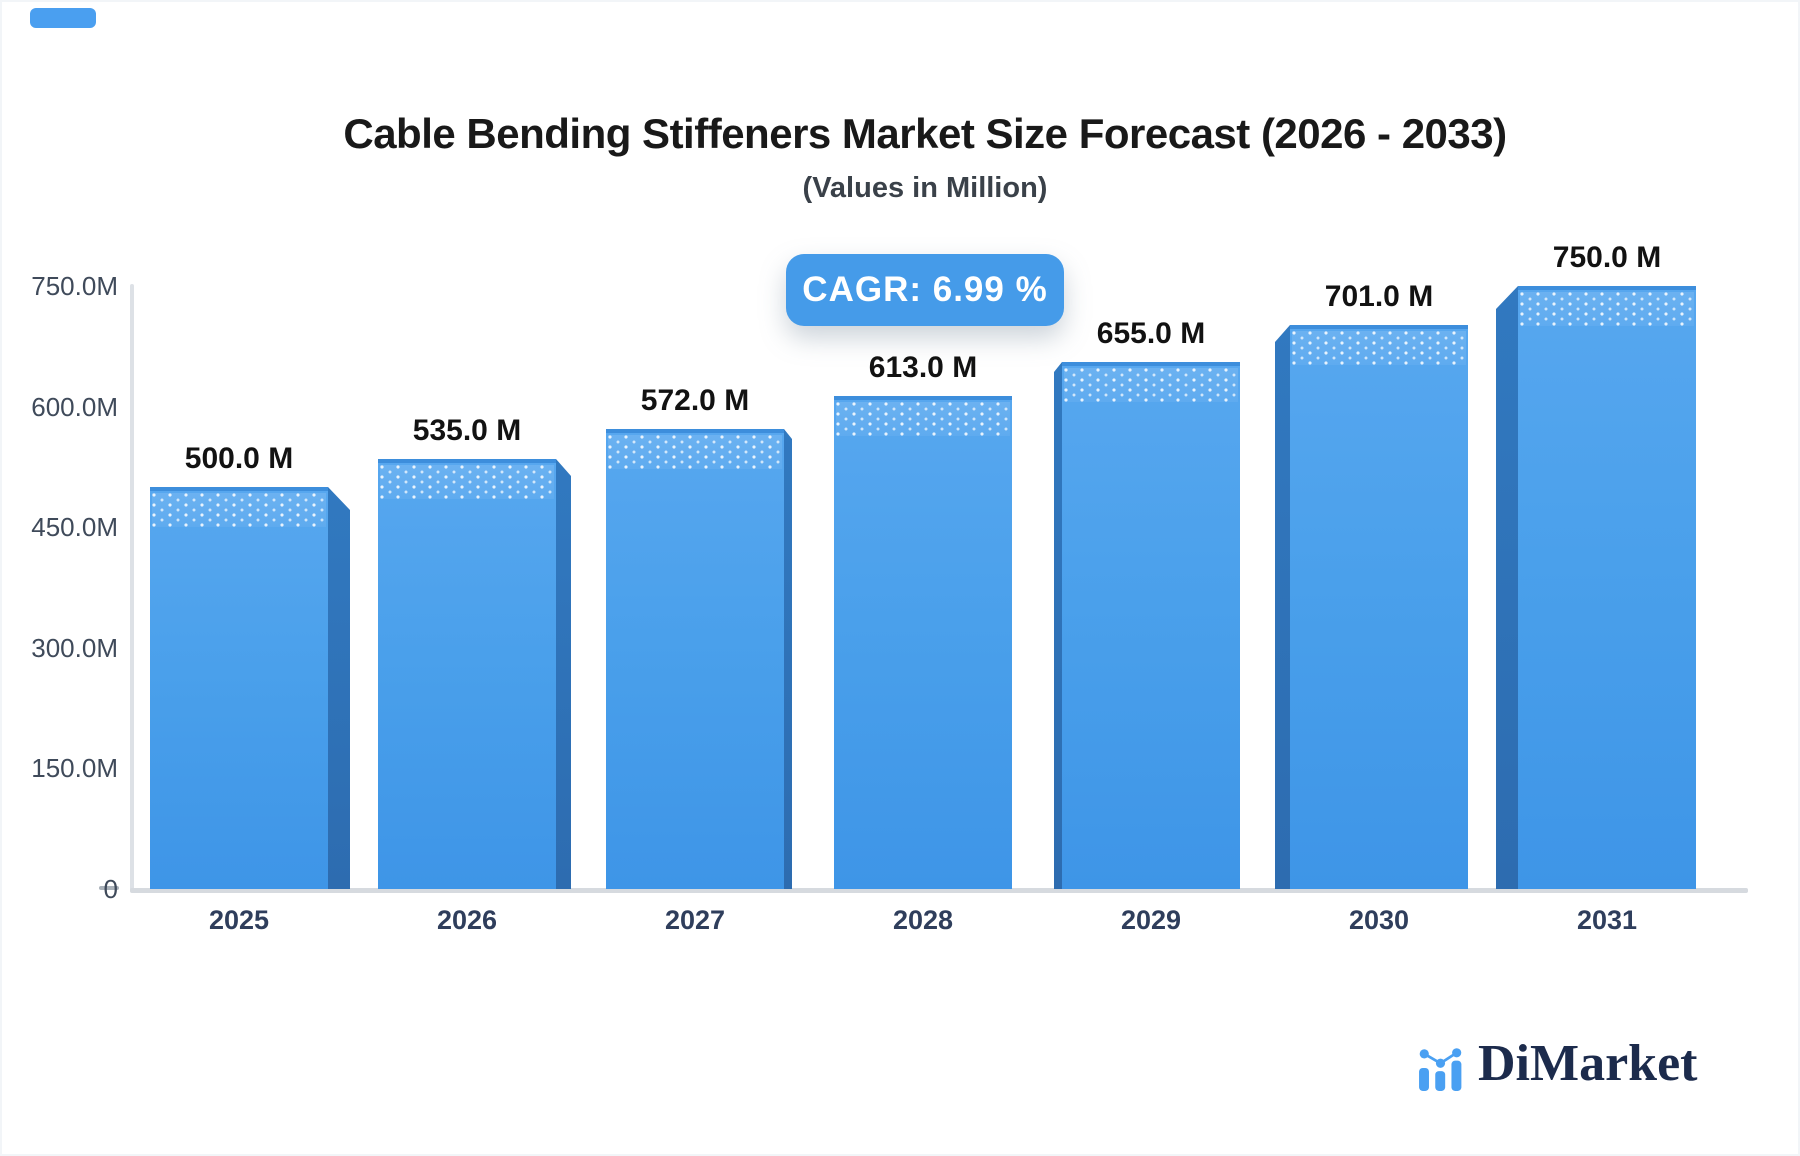 Image resolution: width=1800 pixels, height=1156 pixels. Describe the element at coordinates (1588, 1063) in the screenshot. I see `brand-name: DiMarket` at that location.